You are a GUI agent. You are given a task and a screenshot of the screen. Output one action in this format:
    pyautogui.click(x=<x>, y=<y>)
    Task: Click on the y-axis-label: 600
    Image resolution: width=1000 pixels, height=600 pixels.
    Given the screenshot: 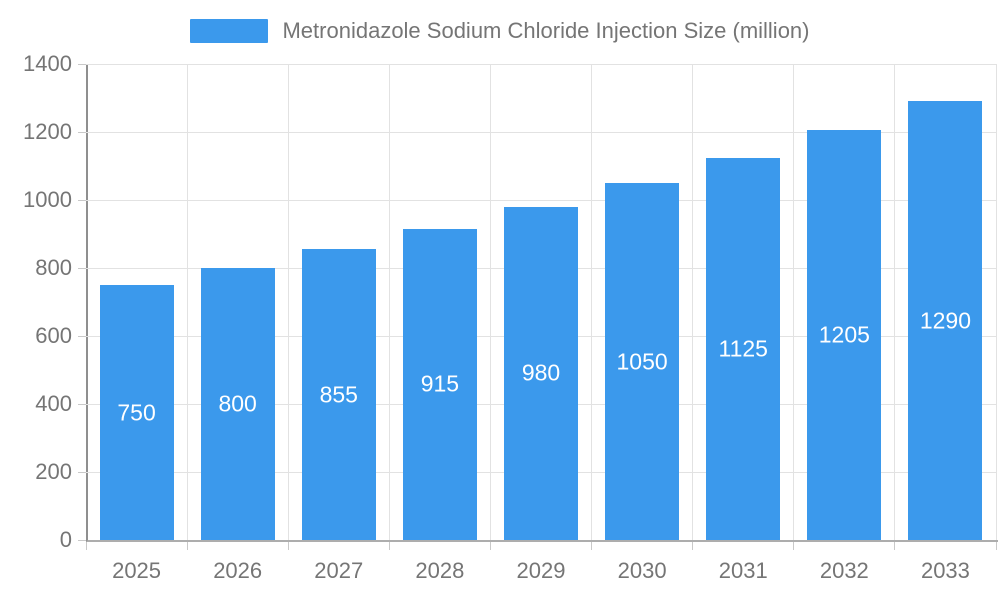 What is the action you would take?
    pyautogui.click(x=53, y=335)
    